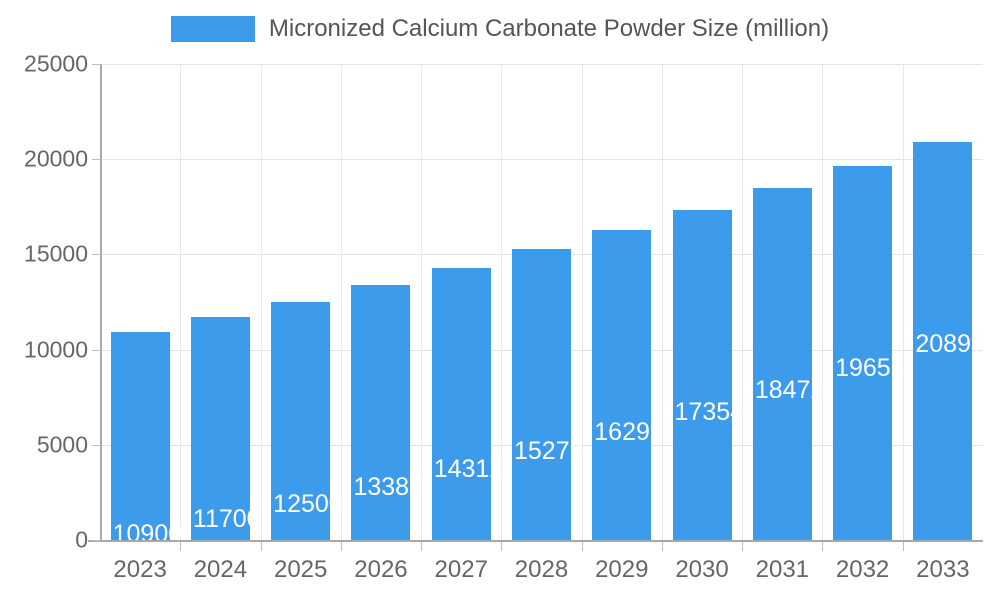 The width and height of the screenshot is (1000, 600). What do you see at coordinates (220, 569) in the screenshot?
I see `x-tick-label: 2024` at bounding box center [220, 569].